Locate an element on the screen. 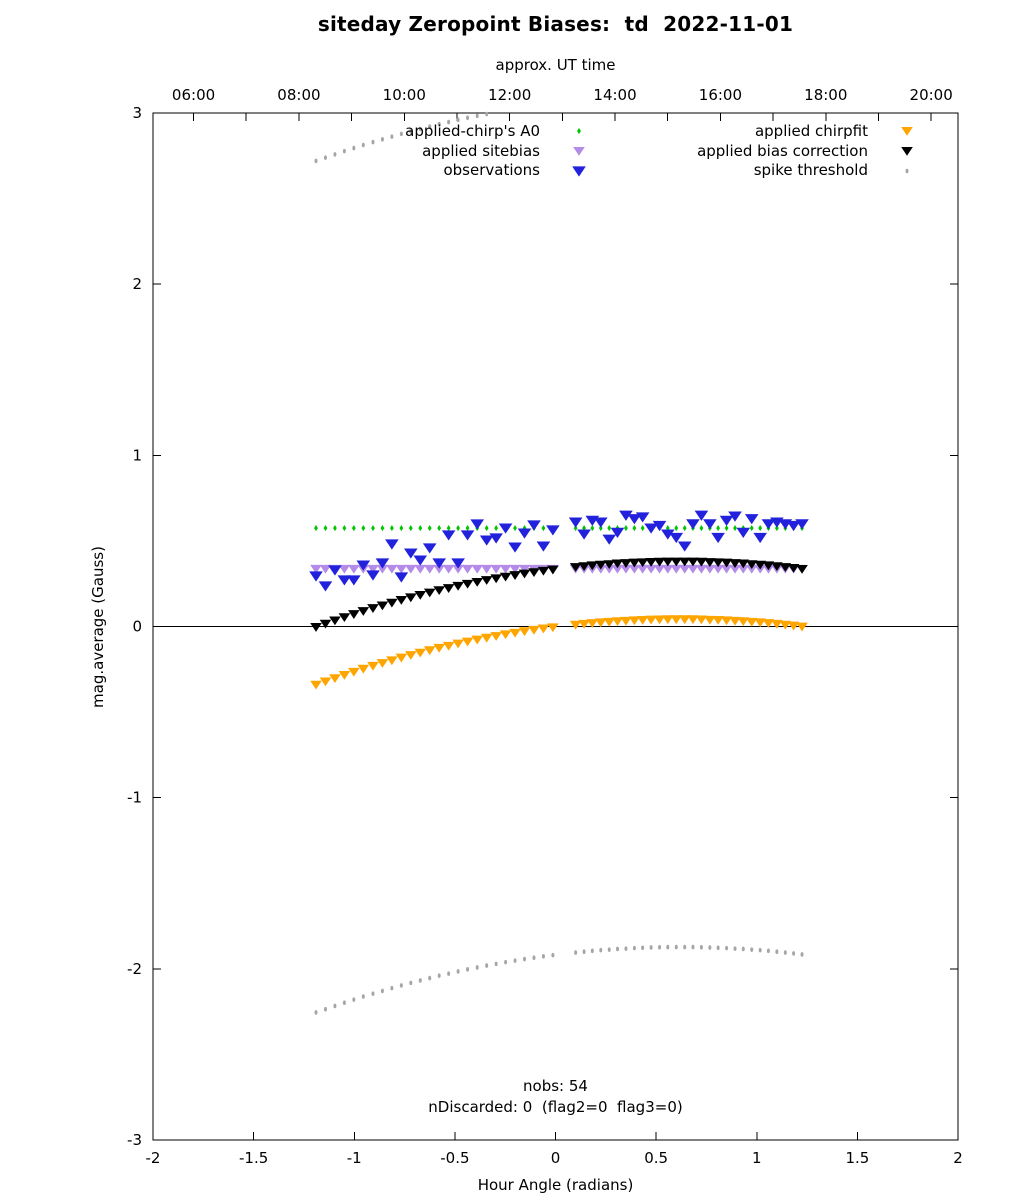 The width and height of the screenshot is (1024, 1200). svg-text: -0.5 is located at coordinates (454, 1158).